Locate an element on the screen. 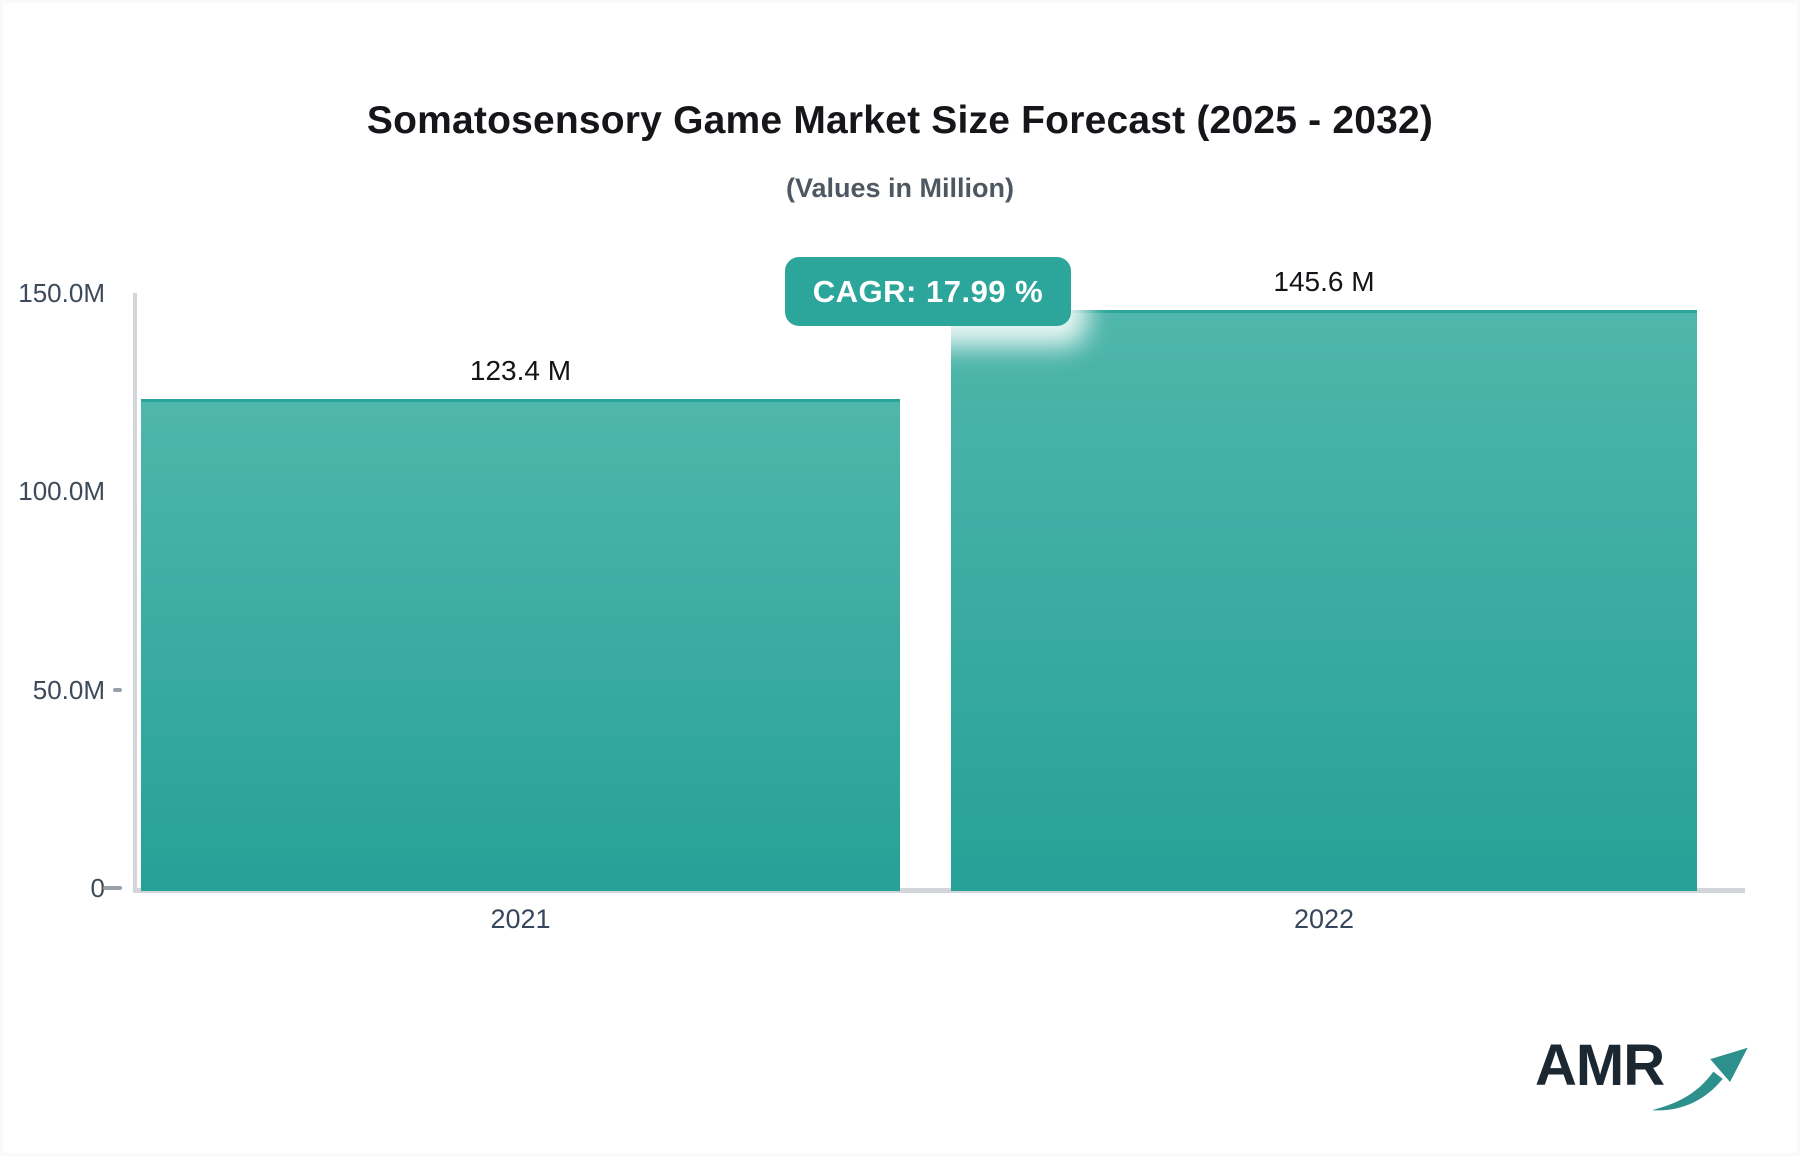 The width and height of the screenshot is (1800, 1156). cagr-badge-label: CAGR: 17.99 % is located at coordinates (928, 291).